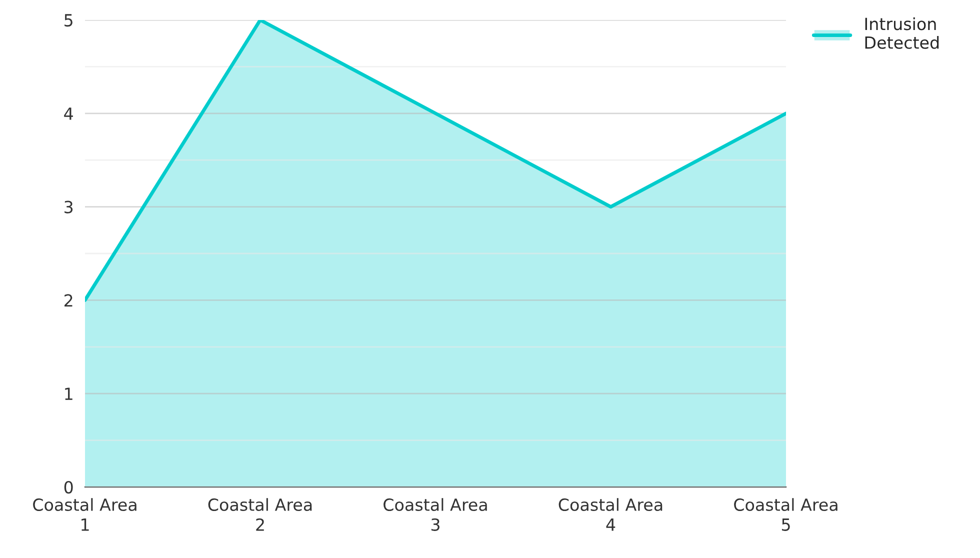 This screenshot has width=980, height=558. Describe the element at coordinates (68, 300) in the screenshot. I see `y-tick-label: 2` at that location.